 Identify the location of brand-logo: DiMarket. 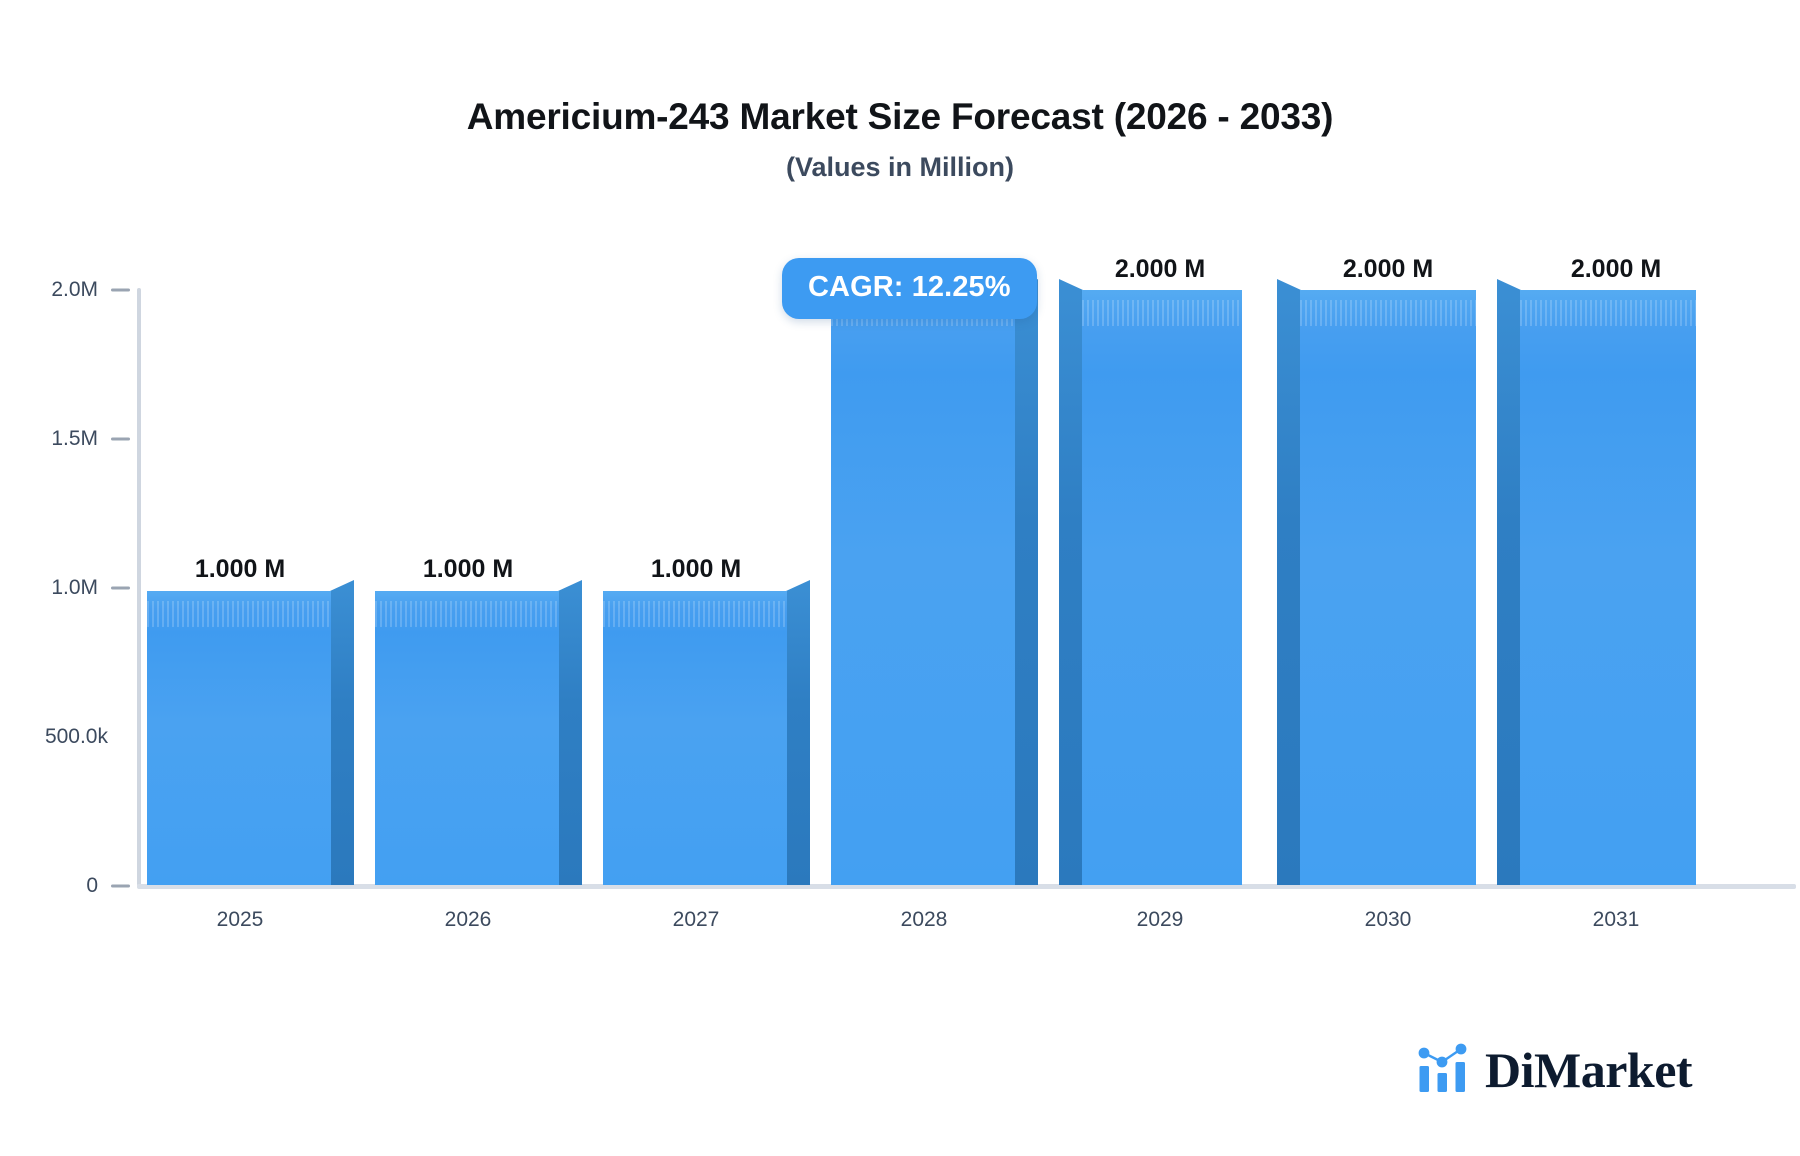
(1555, 1069).